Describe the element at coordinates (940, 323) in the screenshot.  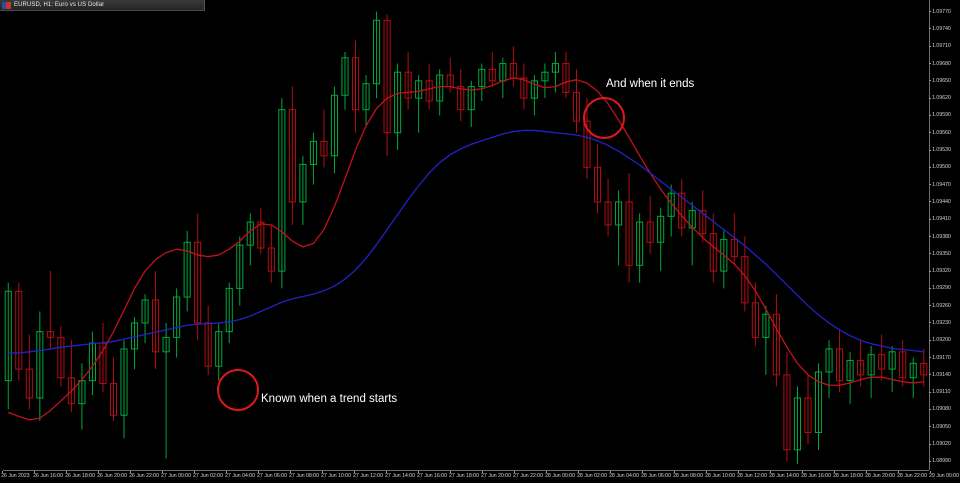
I see `price-tick: 1.09230` at that location.